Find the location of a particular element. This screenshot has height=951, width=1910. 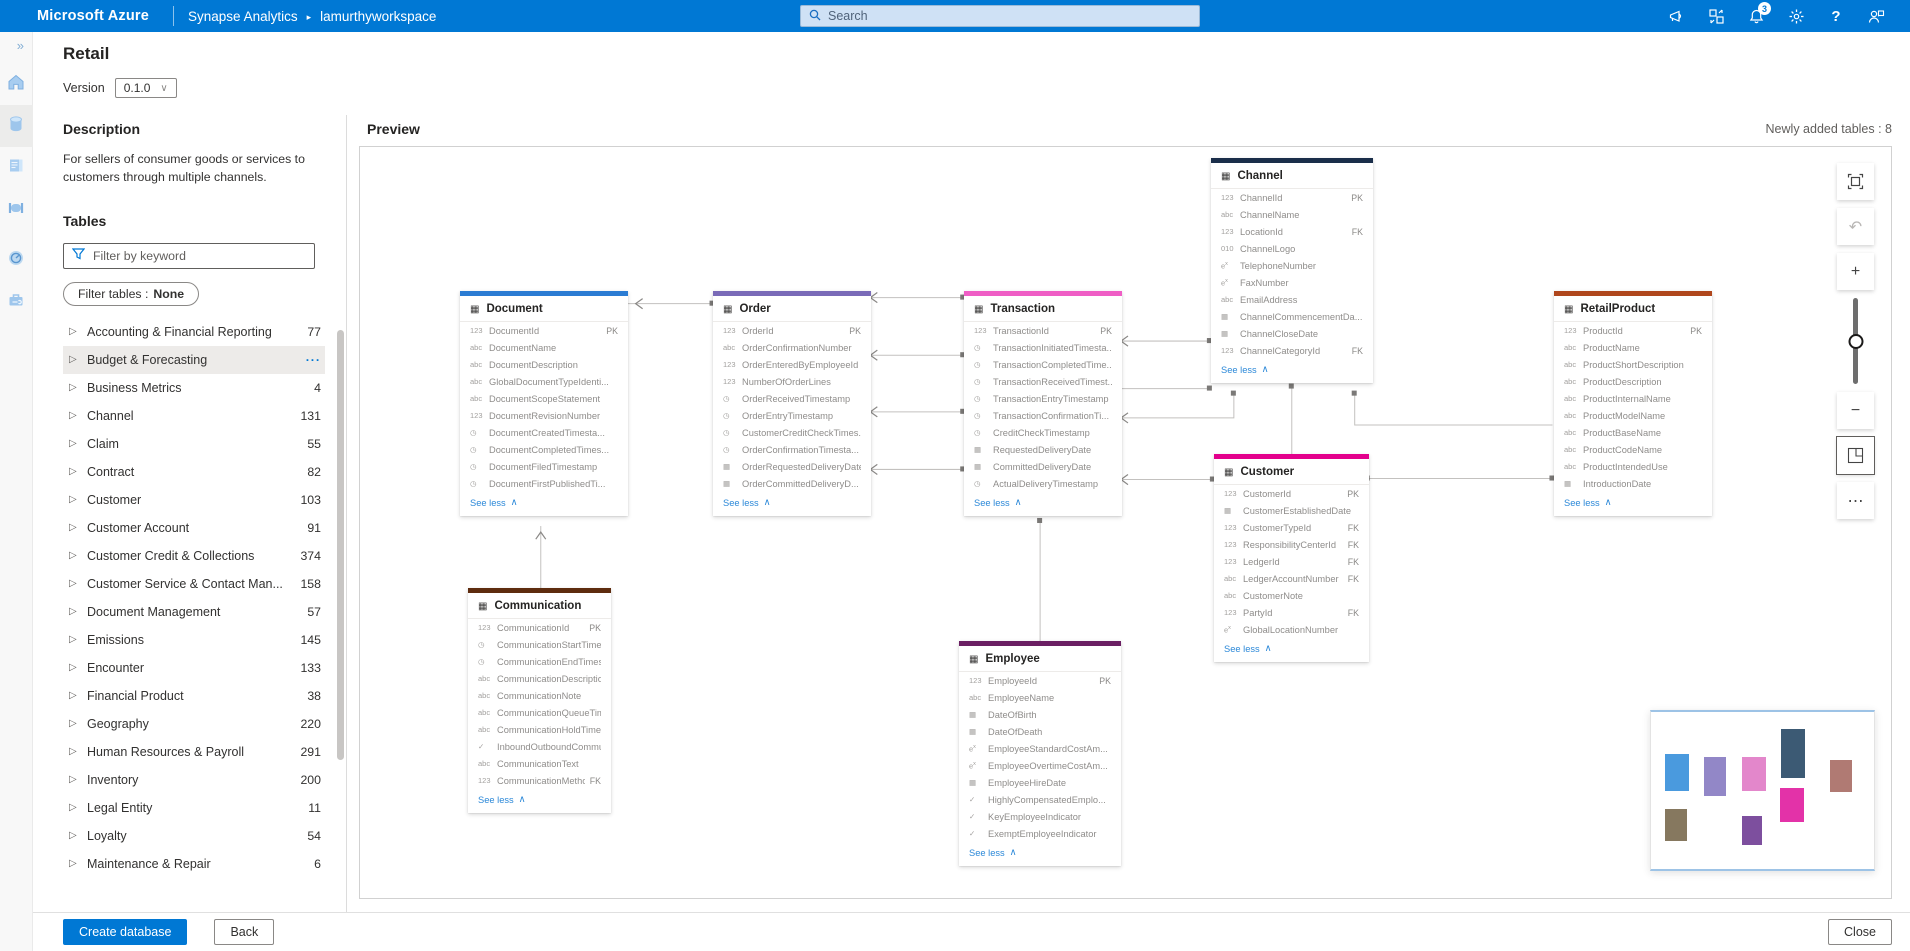

zoom-in-button: + is located at coordinates (1855, 271).